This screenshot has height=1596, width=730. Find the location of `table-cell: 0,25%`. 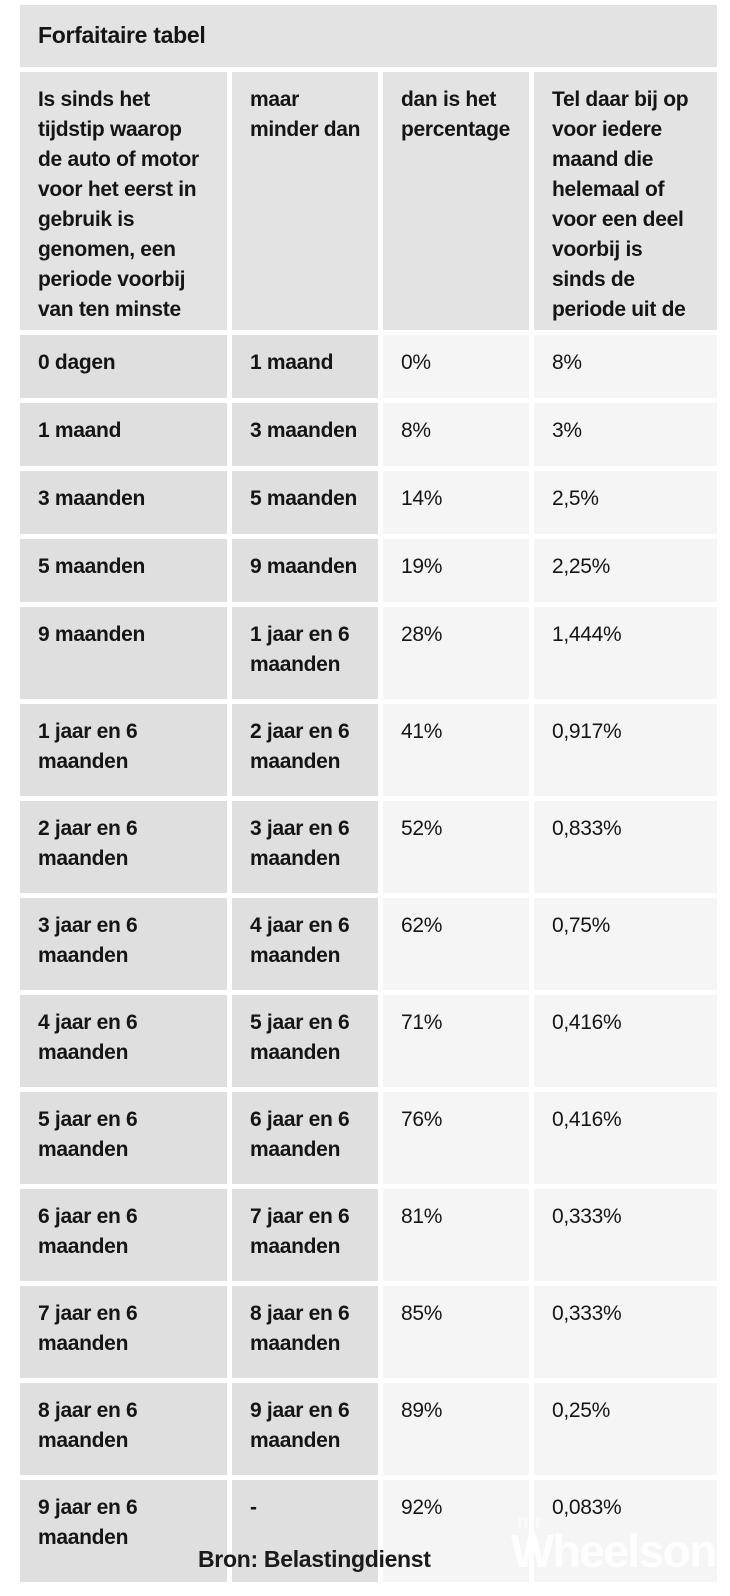

table-cell: 0,25% is located at coordinates (625, 1429).